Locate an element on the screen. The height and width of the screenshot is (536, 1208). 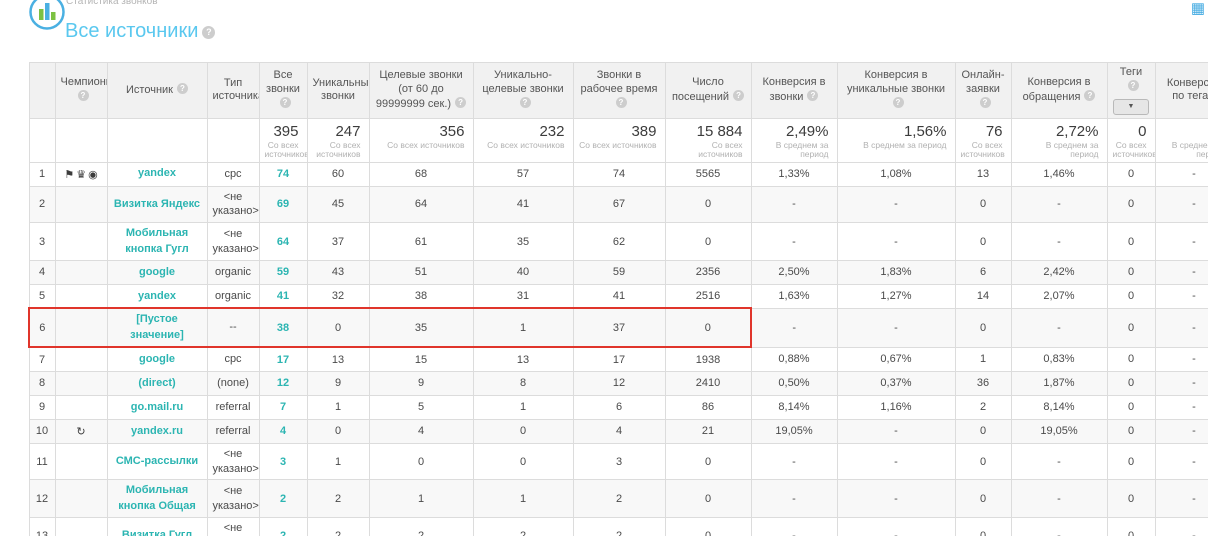
cell-unique_target_calls: 35 is located at coordinates (523, 241).